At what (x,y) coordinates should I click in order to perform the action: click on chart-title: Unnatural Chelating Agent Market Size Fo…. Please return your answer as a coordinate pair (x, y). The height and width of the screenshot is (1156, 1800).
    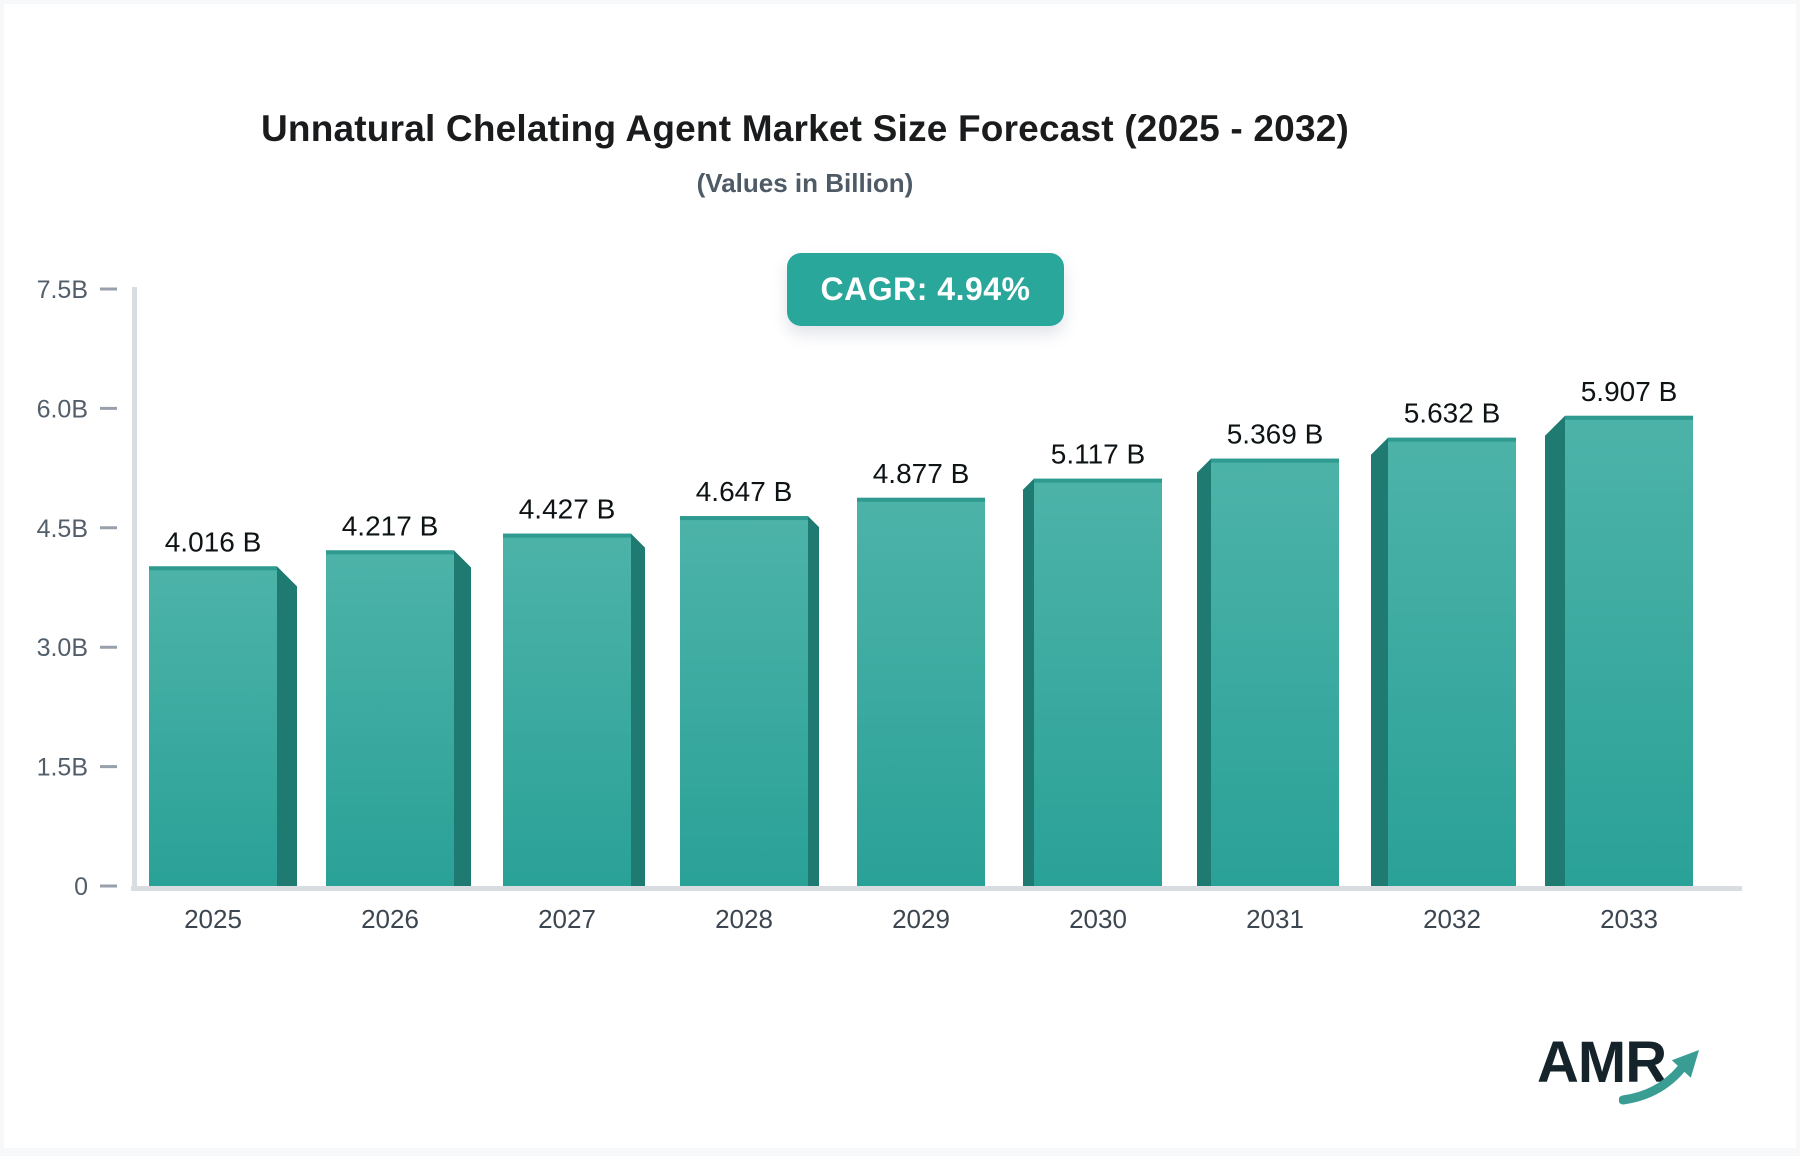
    Looking at the image, I should click on (805, 128).